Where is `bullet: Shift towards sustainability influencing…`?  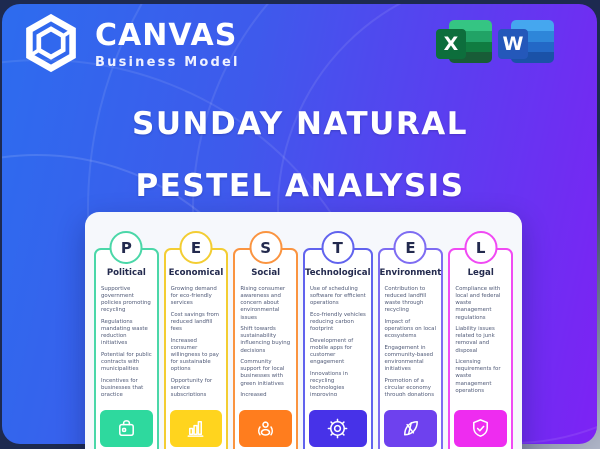 bullet: Shift towards sustainability influencing… is located at coordinates (265, 340).